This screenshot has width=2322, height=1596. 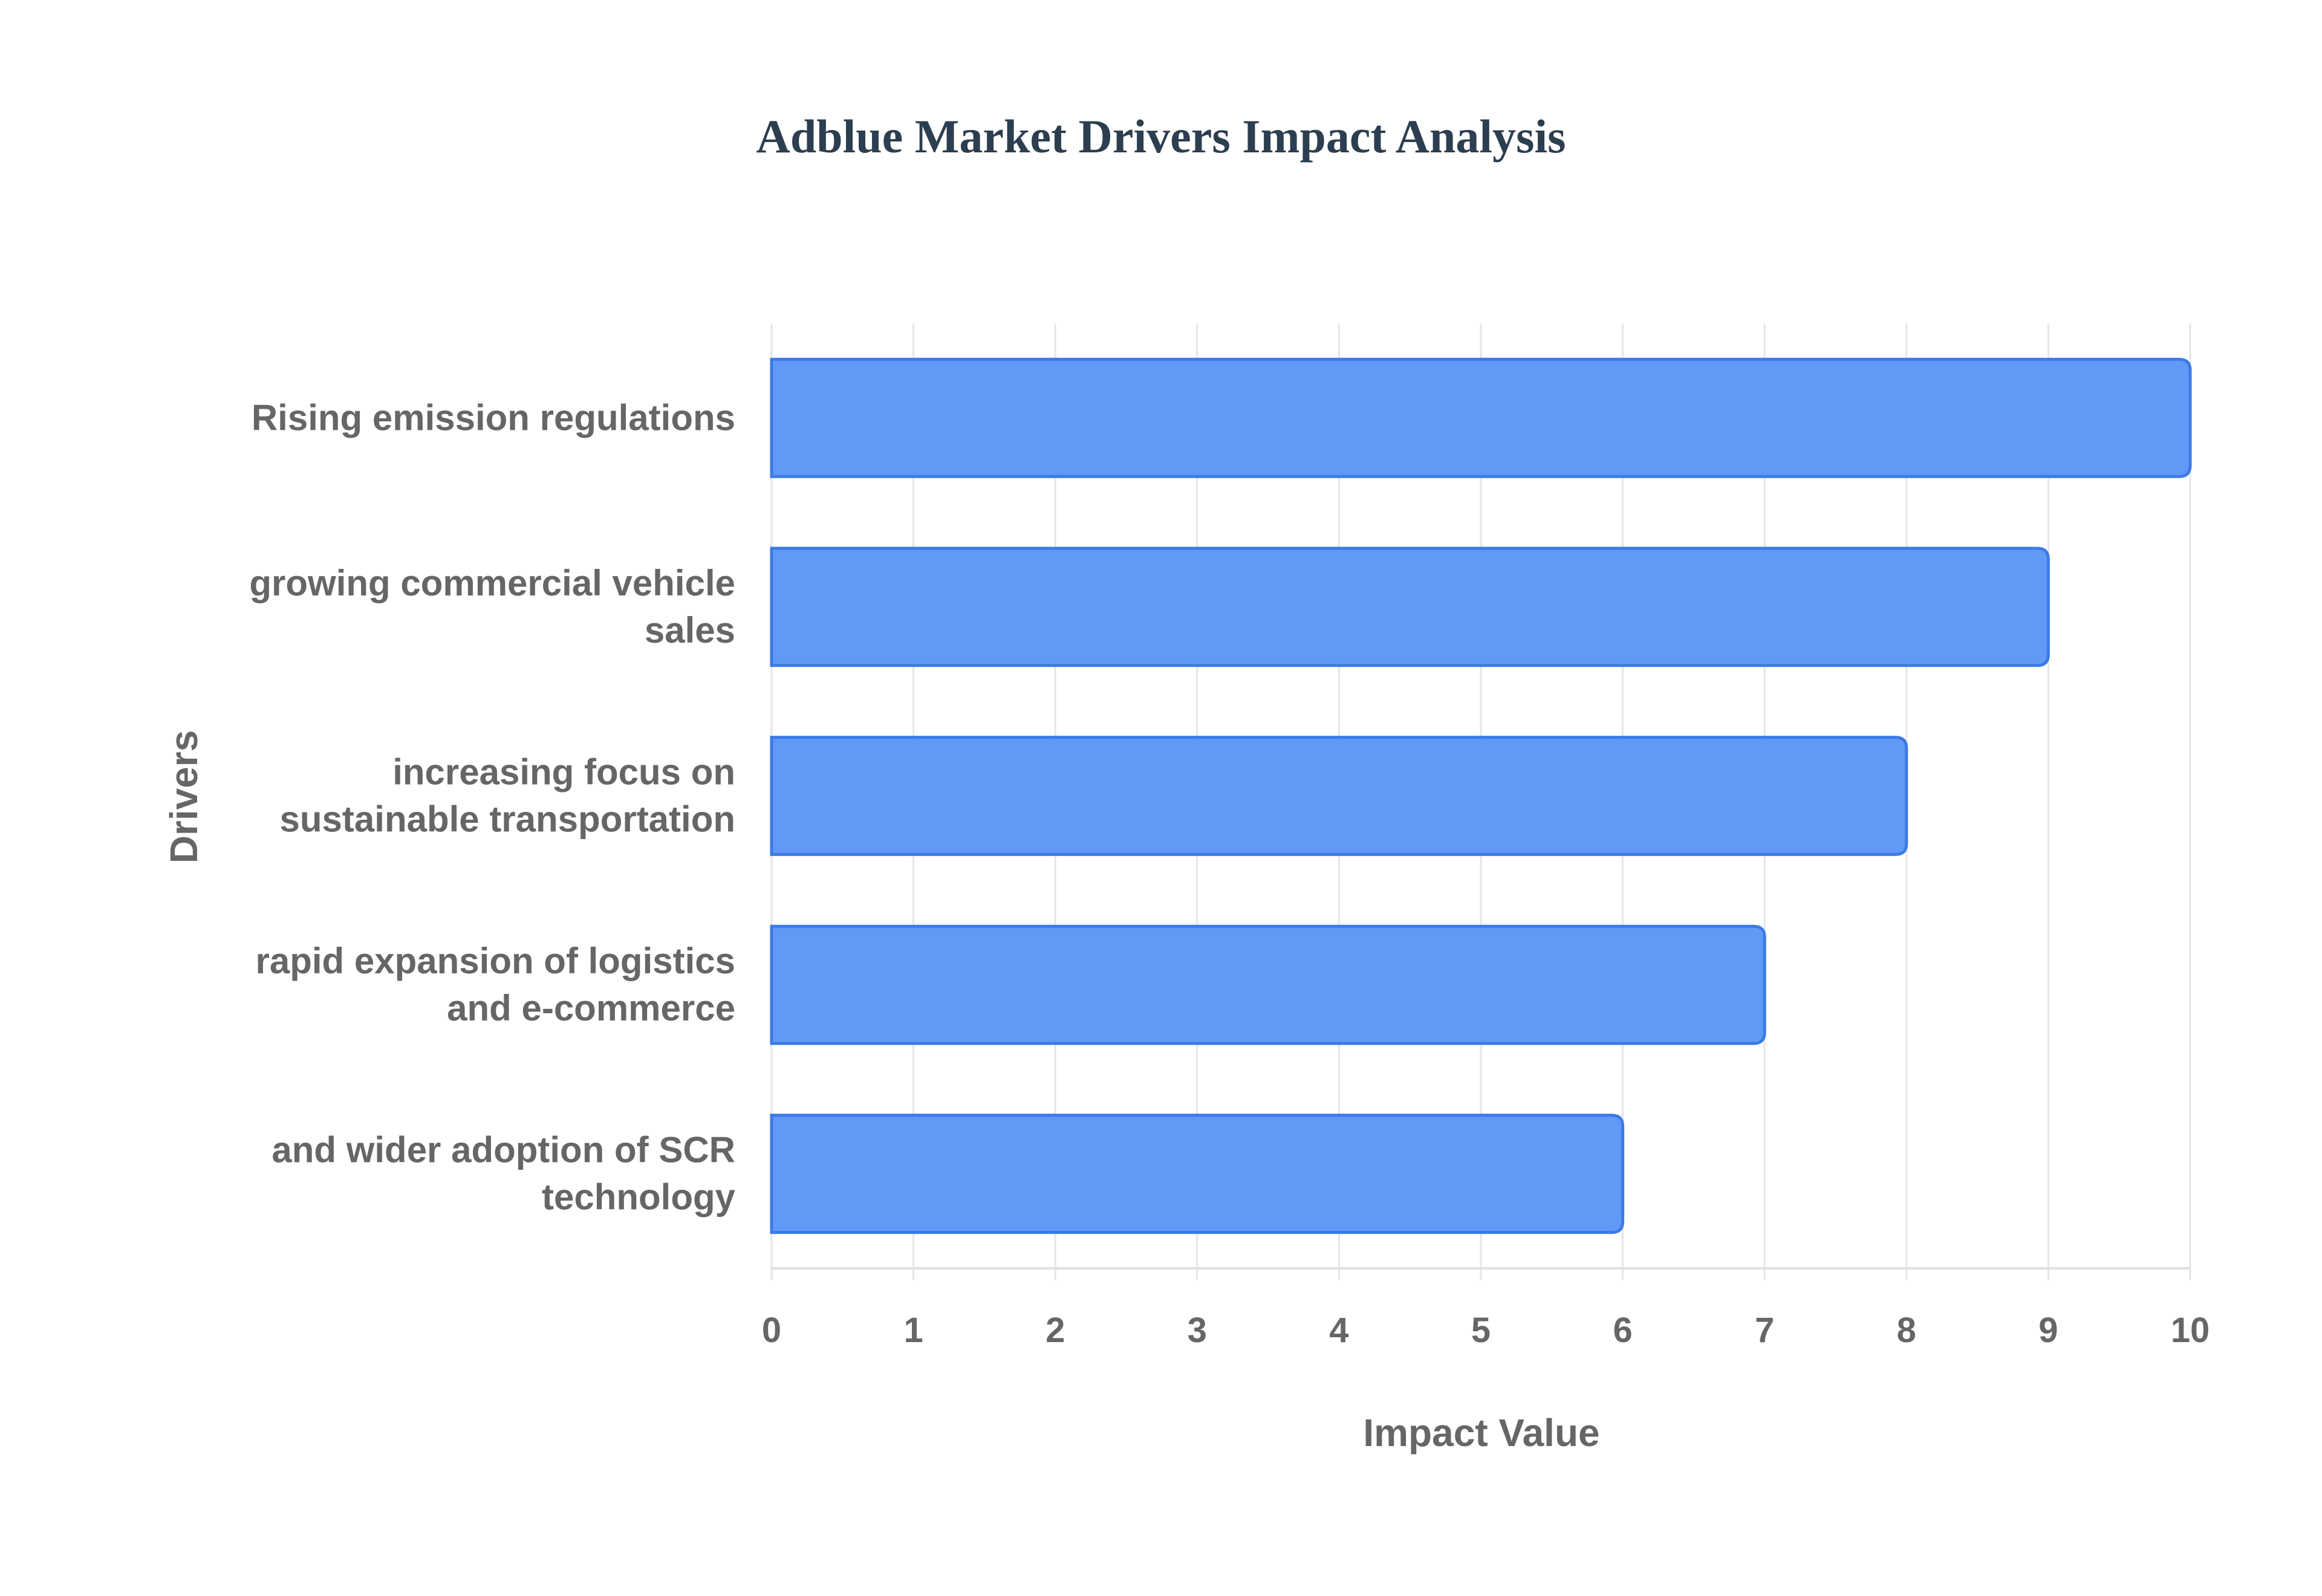 I want to click on x-tick-label: 0, so click(x=772, y=1330).